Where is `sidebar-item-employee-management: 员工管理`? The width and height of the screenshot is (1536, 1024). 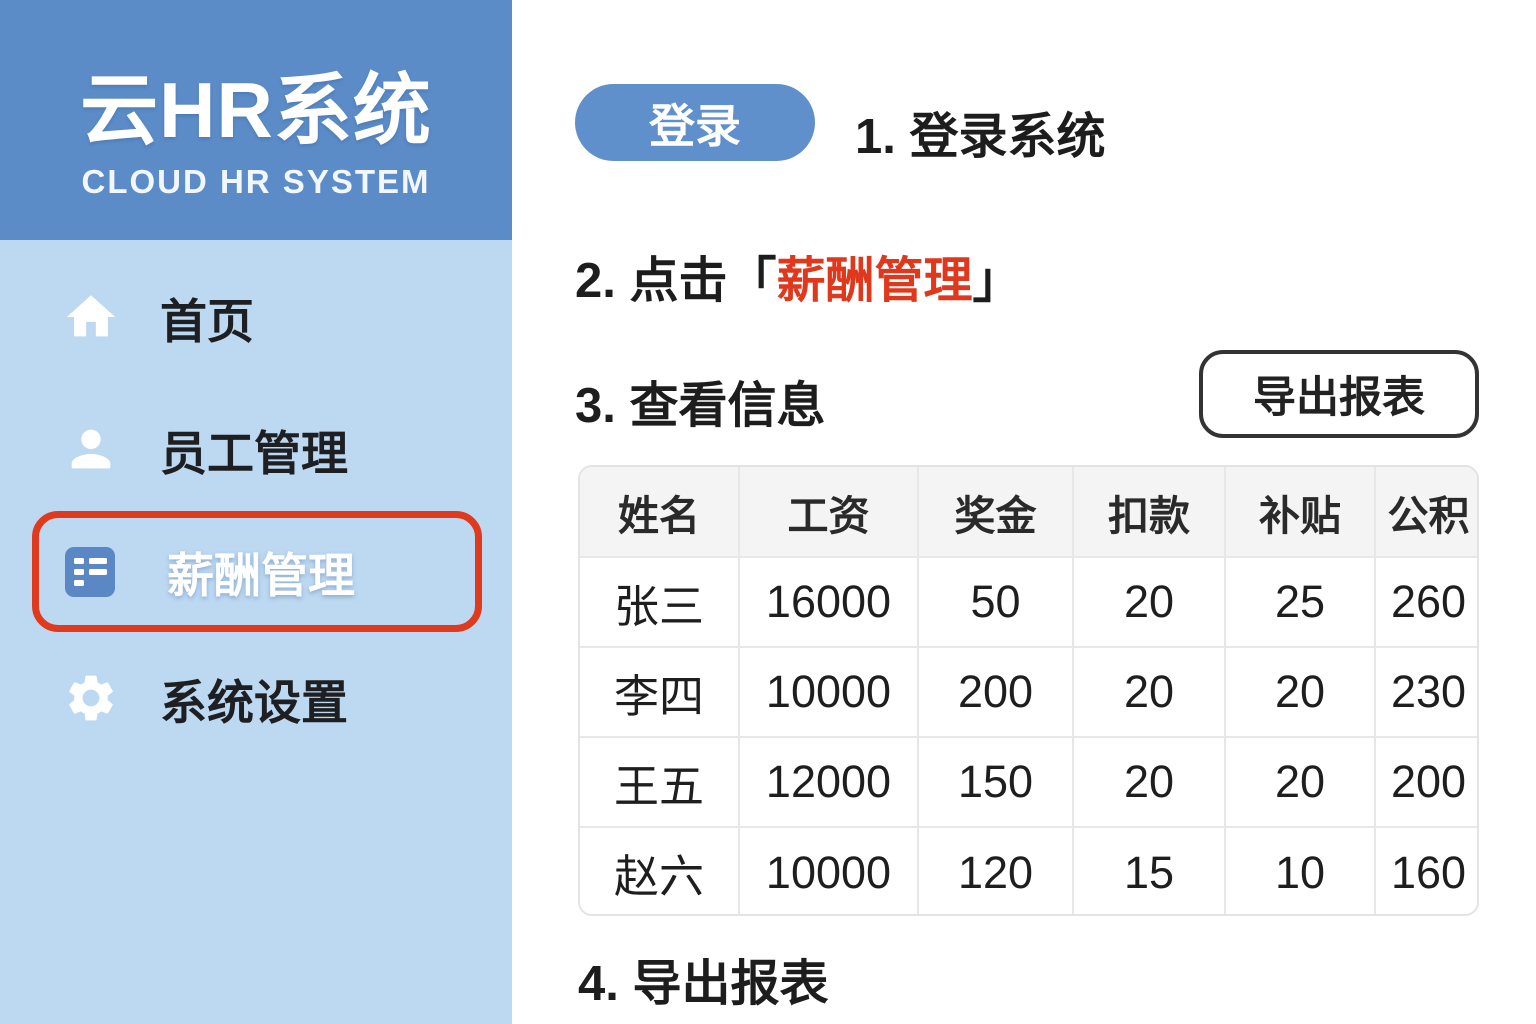 sidebar-item-employee-management: 员工管理 is located at coordinates (205, 449).